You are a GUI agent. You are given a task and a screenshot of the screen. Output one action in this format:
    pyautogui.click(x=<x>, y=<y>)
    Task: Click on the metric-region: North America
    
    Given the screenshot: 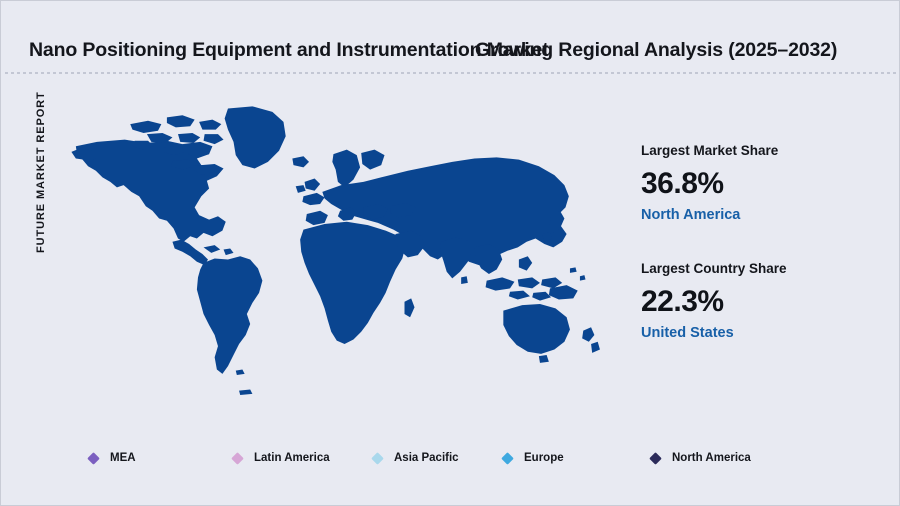 What is the action you would take?
    pyautogui.click(x=691, y=215)
    